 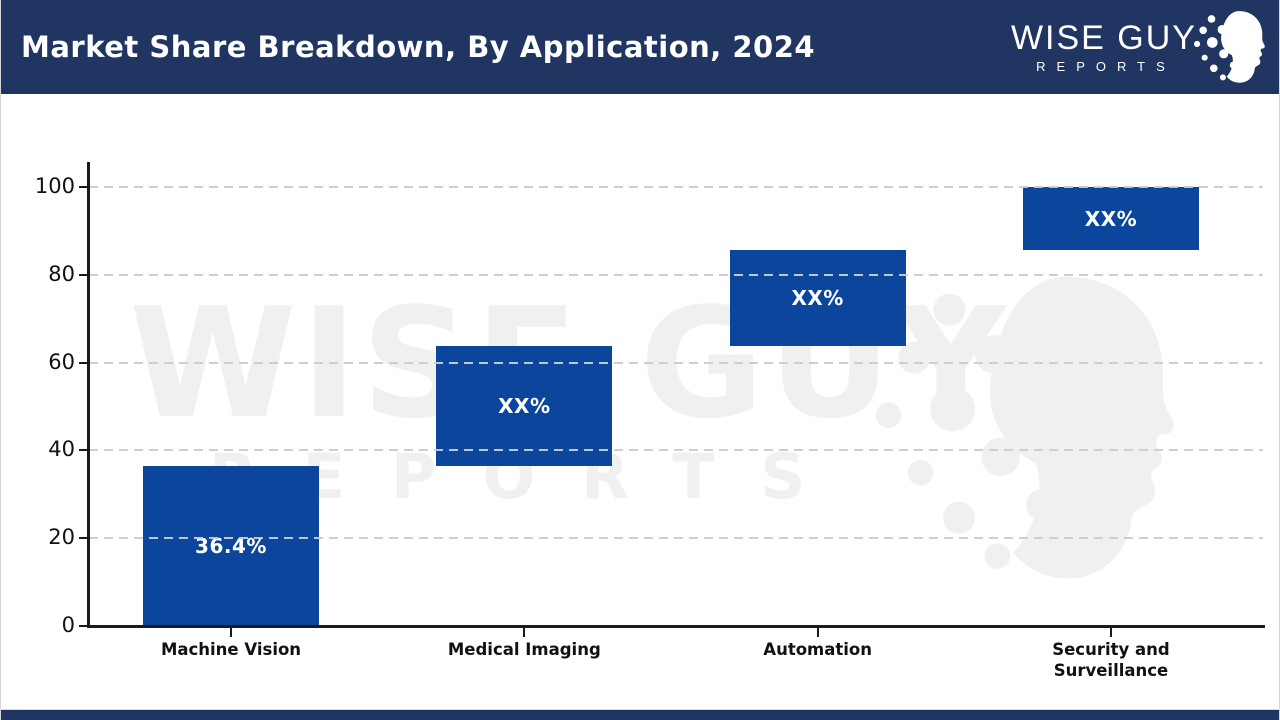 I want to click on logo-head-icon, so click(x=1229, y=47).